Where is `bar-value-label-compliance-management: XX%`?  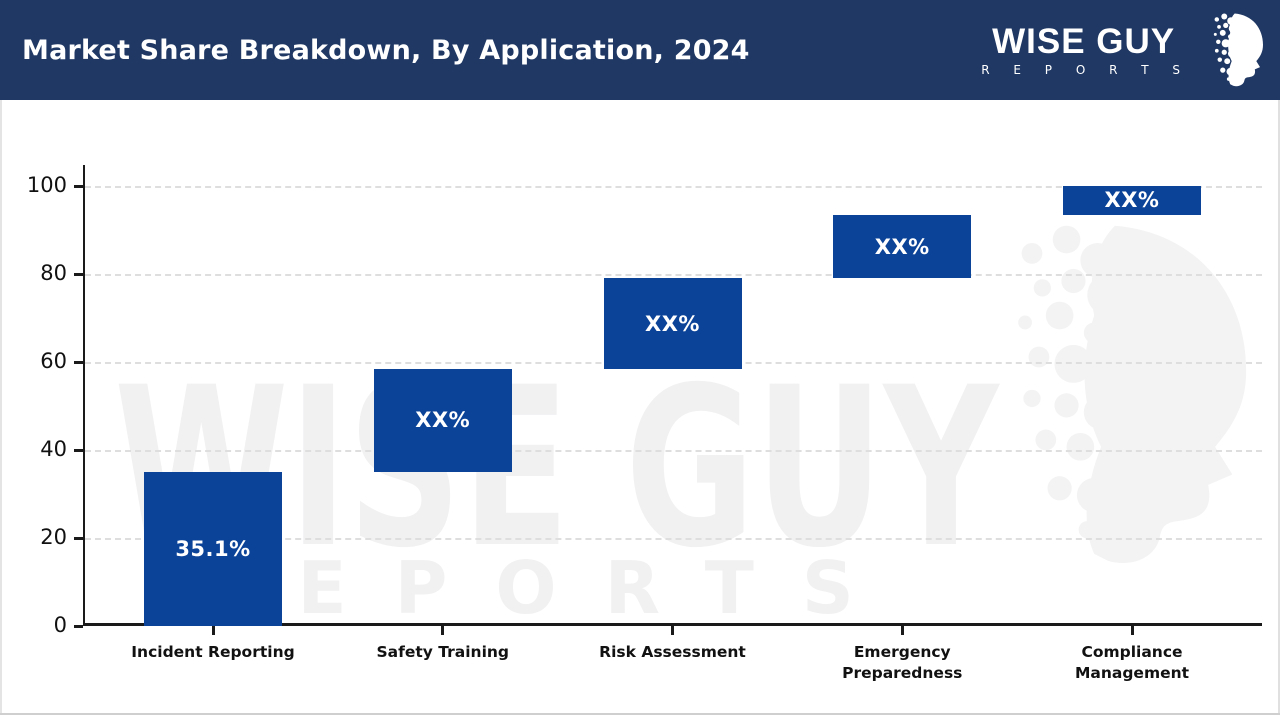
bar-value-label-compliance-management: XX% is located at coordinates (1132, 200).